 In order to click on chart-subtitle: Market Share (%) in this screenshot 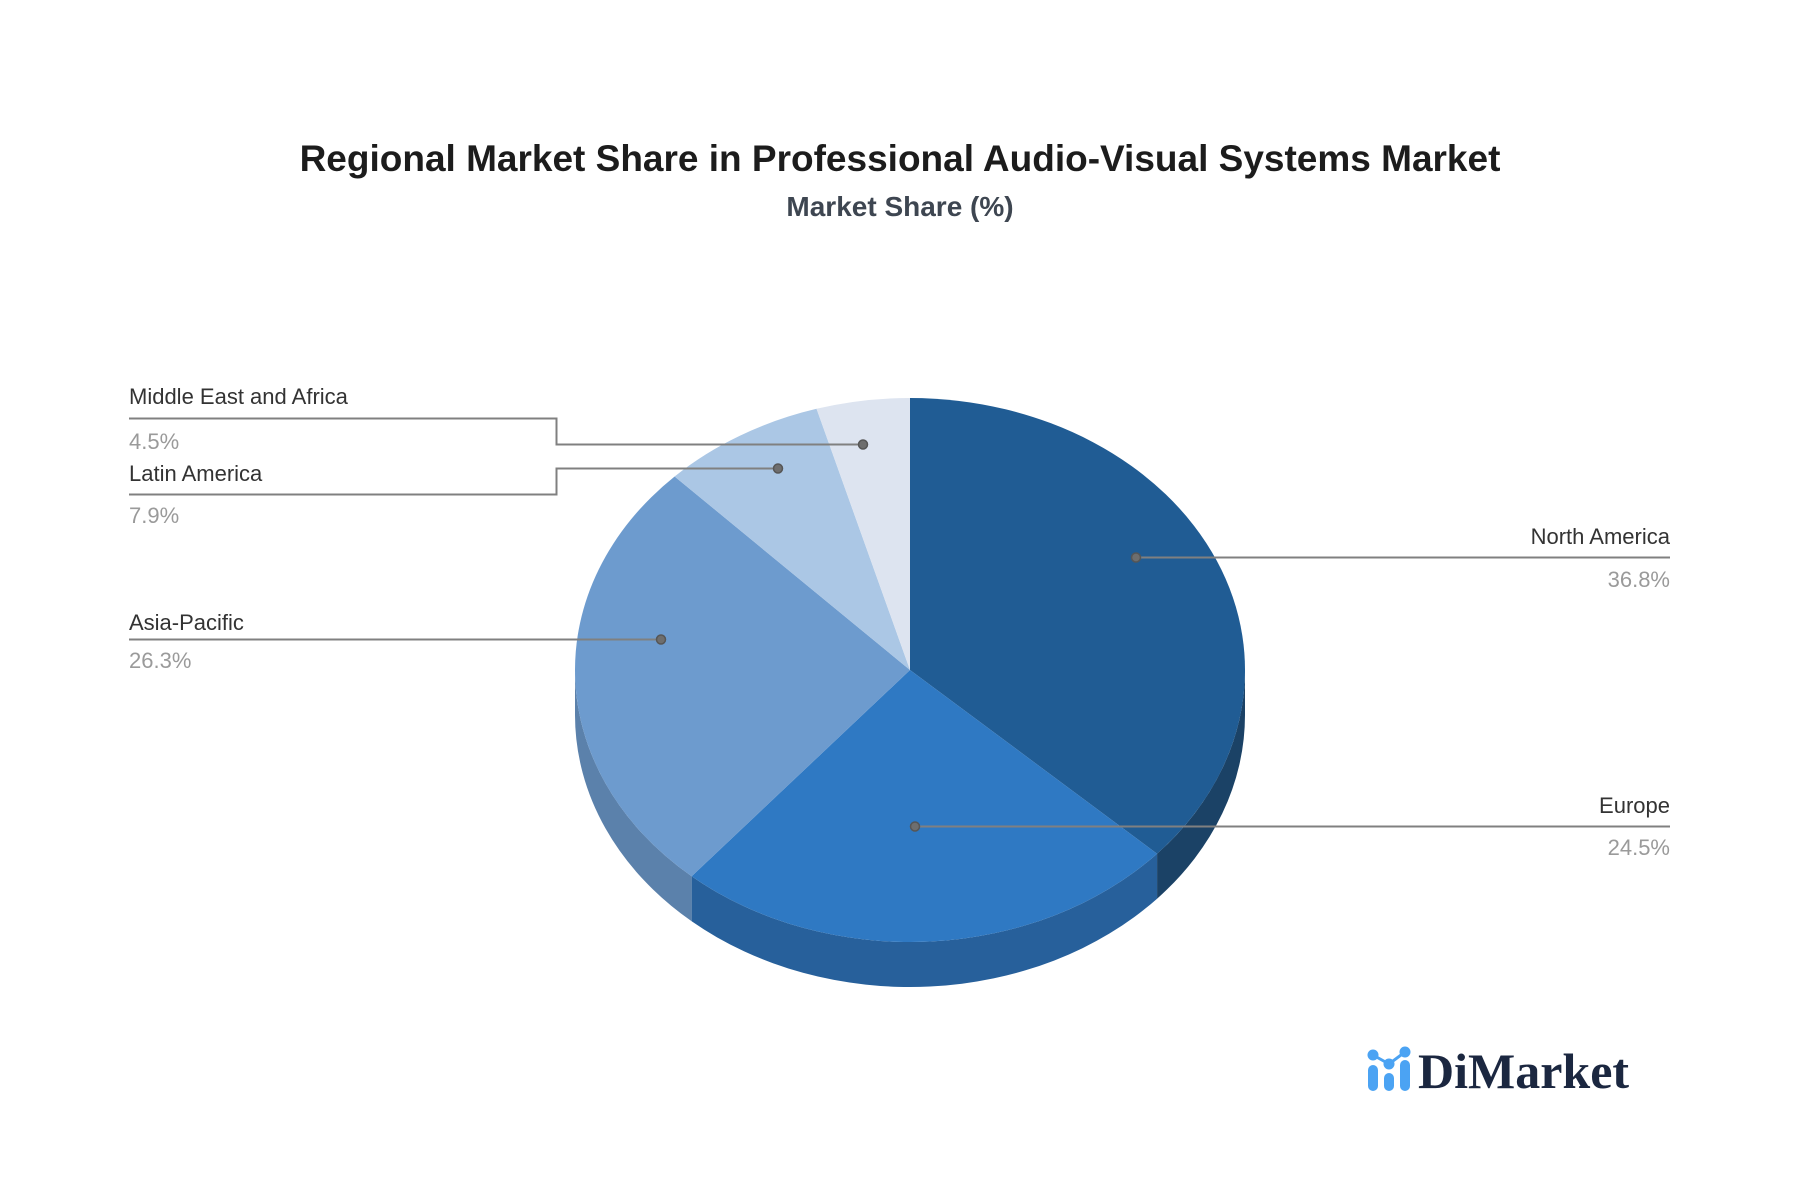, I will do `click(900, 206)`.